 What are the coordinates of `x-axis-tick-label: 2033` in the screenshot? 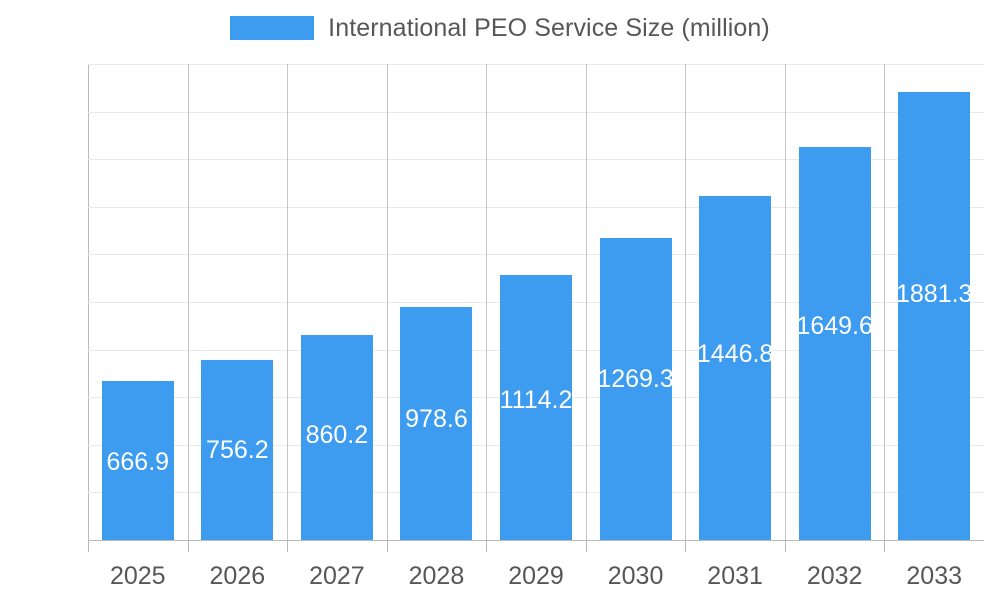 It's located at (934, 576).